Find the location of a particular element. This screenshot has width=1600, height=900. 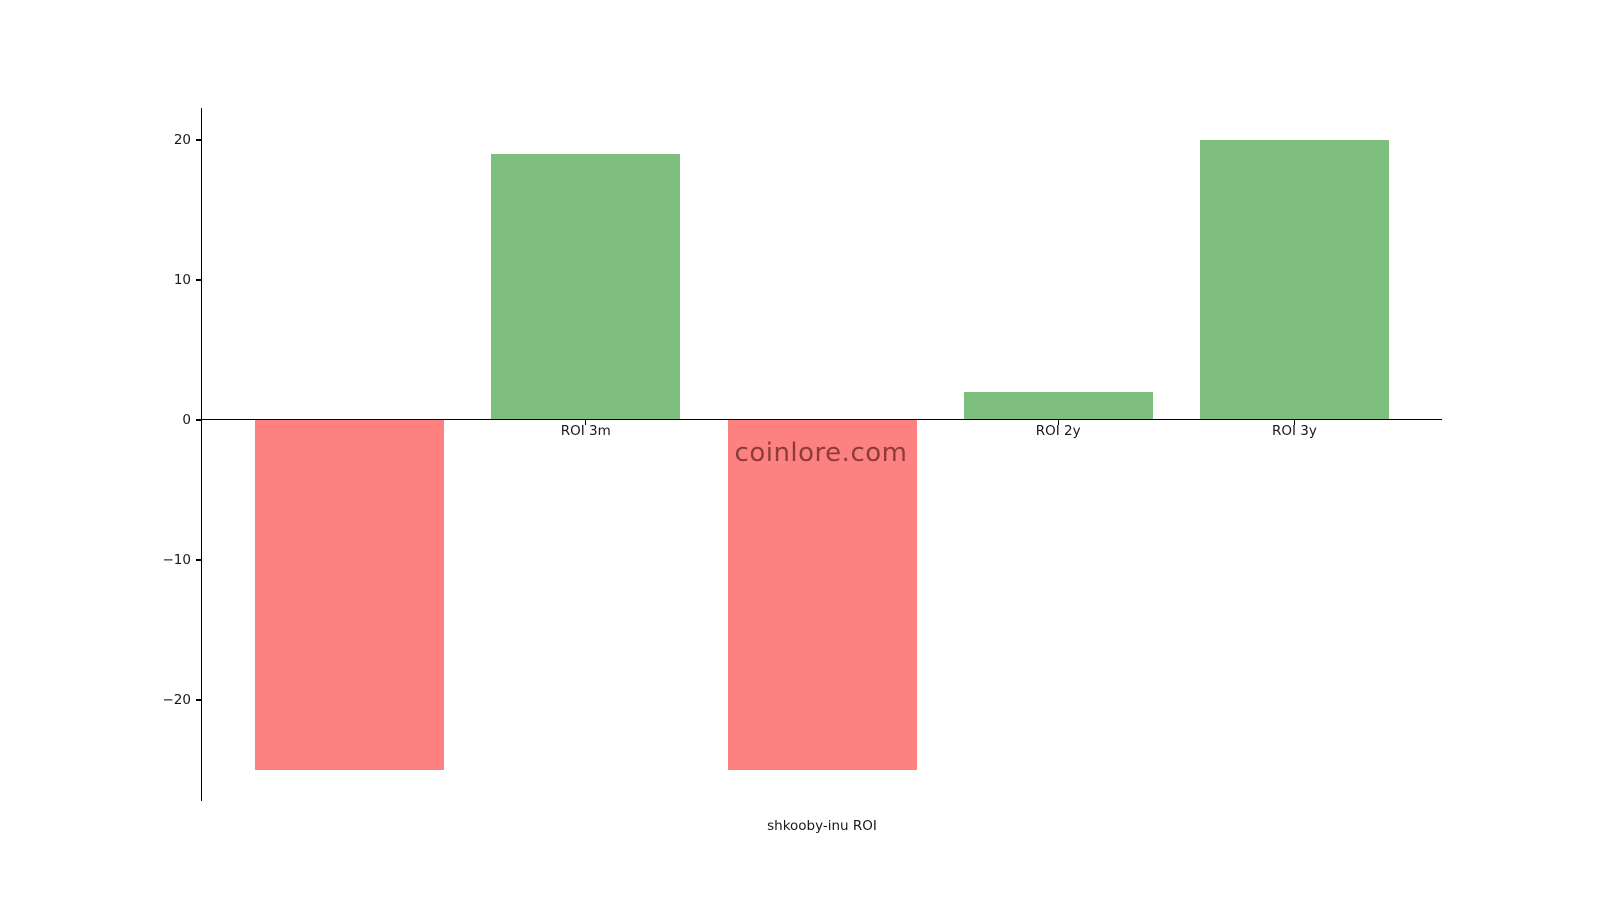

y-tick-label: 10 is located at coordinates (182, 280).